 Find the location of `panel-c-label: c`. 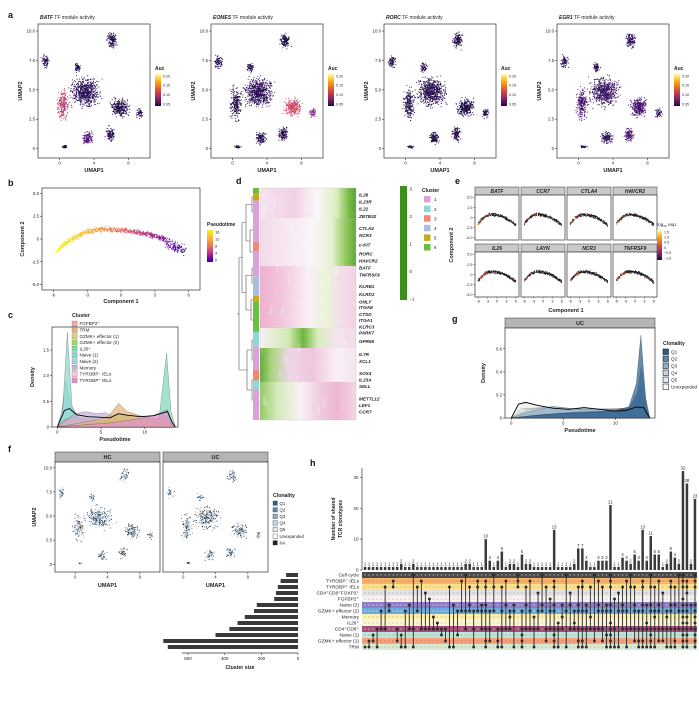

panel-c-label: c is located at coordinates (11, 315).